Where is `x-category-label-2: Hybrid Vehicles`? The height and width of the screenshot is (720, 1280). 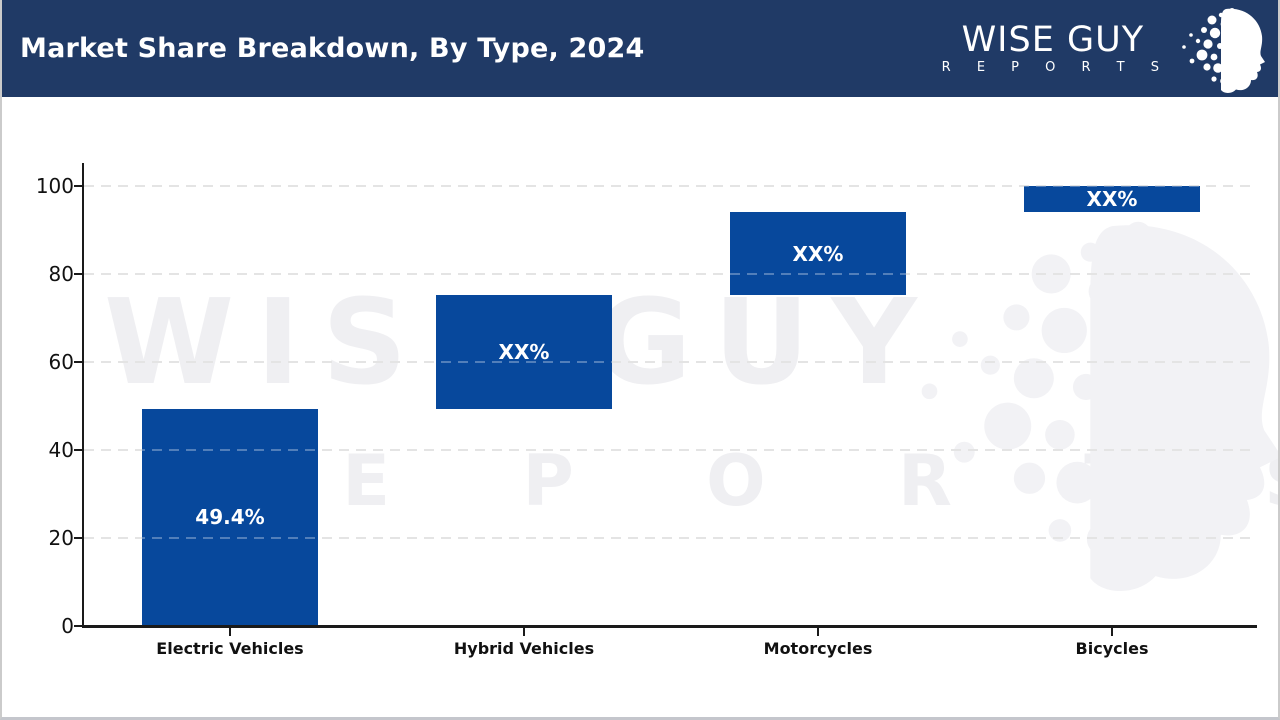 x-category-label-2: Hybrid Vehicles is located at coordinates (524, 648).